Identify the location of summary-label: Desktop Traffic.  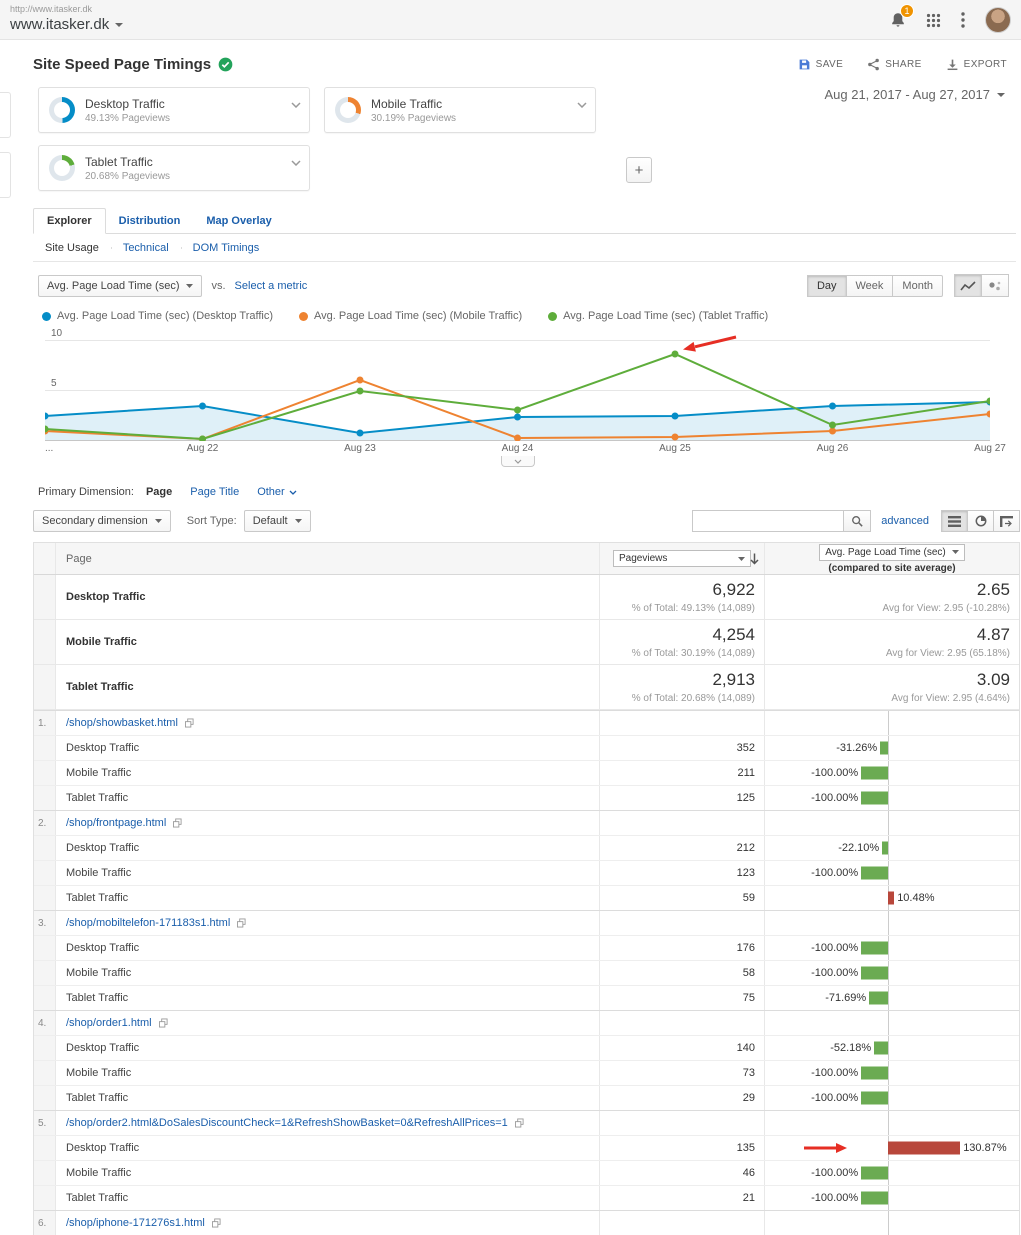
(106, 597).